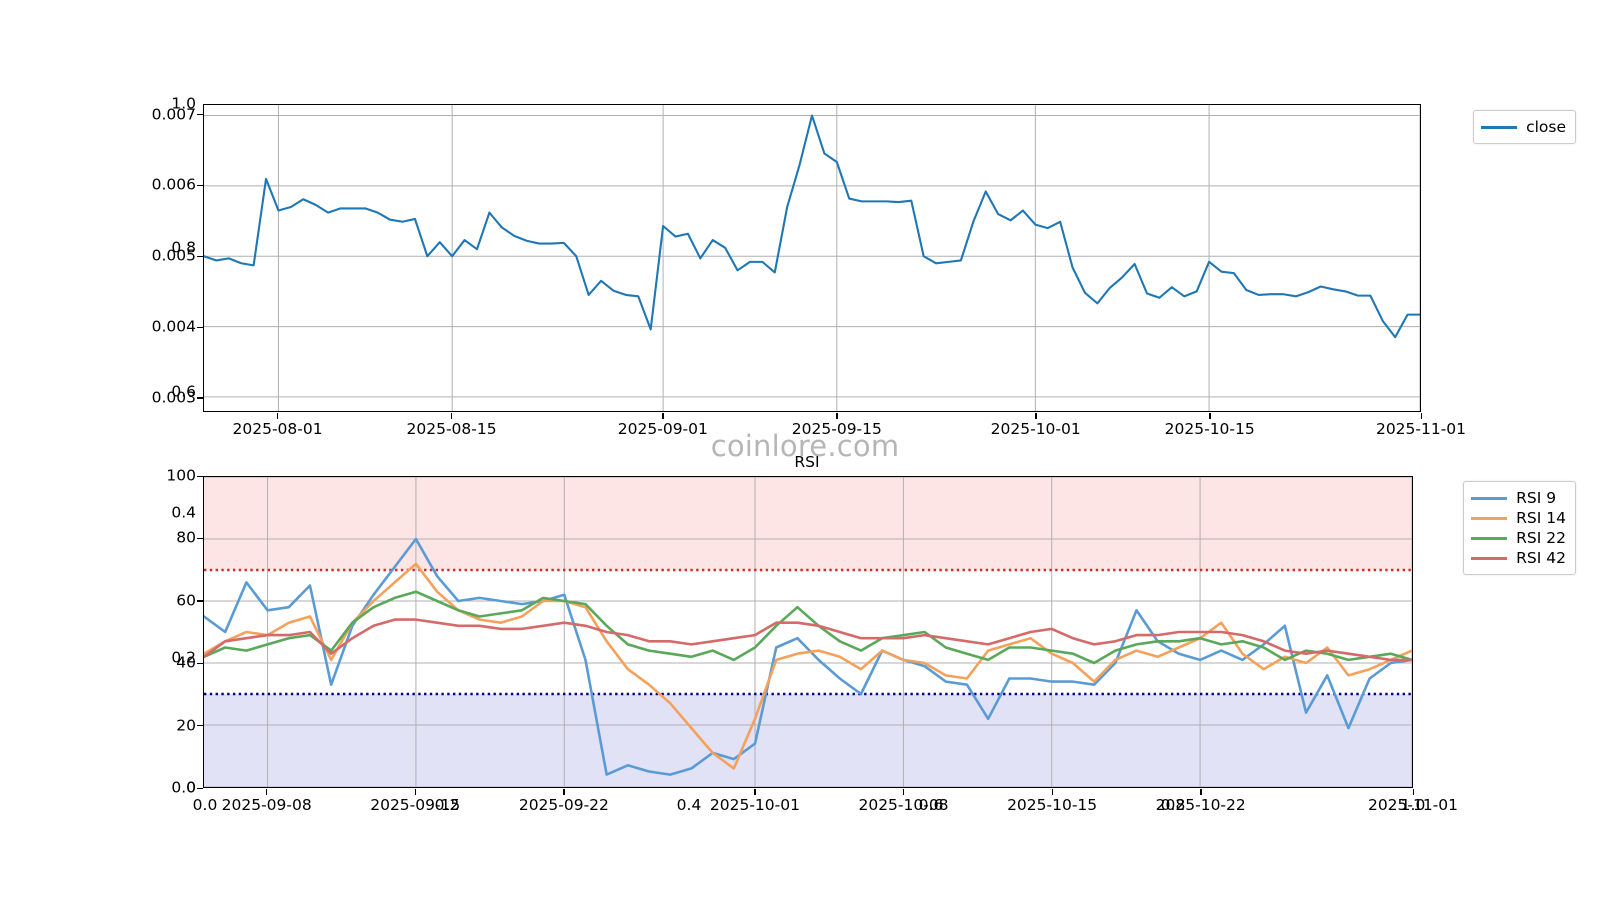 This screenshot has width=1600, height=900. I want to click on price-x-tick-label: 2025-09-15, so click(836, 429).